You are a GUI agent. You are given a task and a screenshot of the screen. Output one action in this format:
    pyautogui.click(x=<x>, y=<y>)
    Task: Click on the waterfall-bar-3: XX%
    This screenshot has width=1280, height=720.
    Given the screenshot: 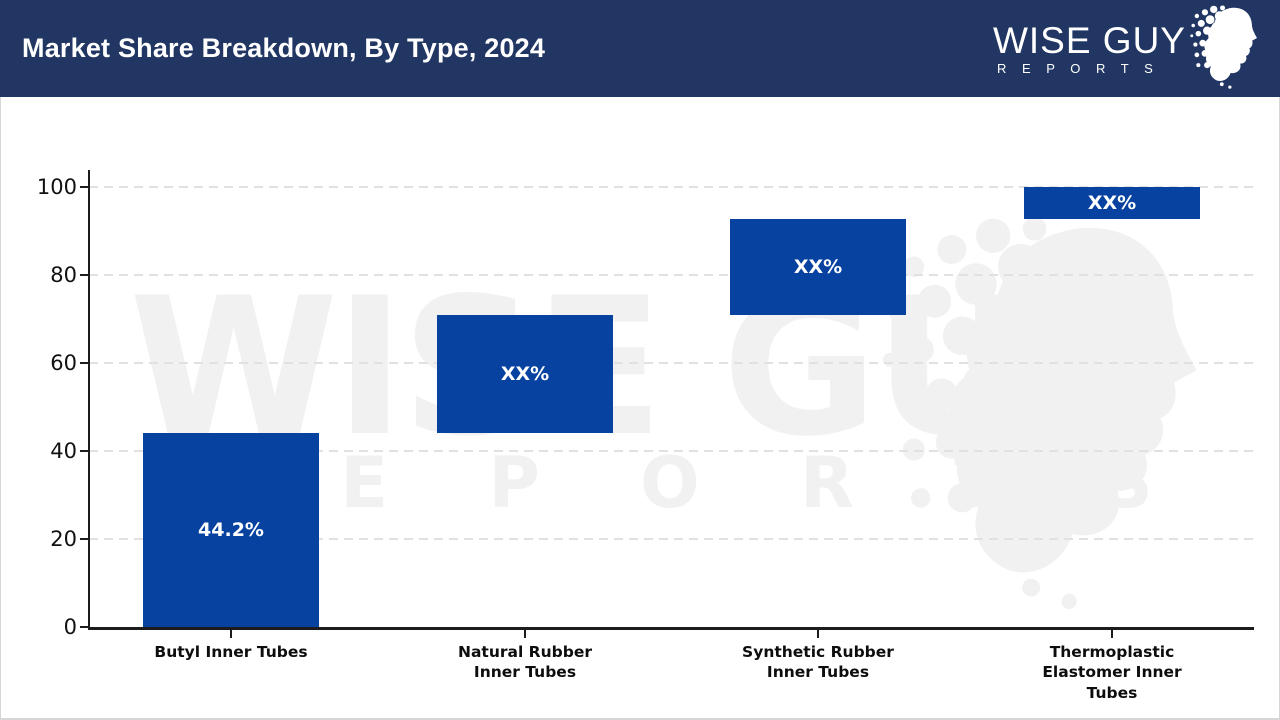 What is the action you would take?
    pyautogui.click(x=818, y=266)
    